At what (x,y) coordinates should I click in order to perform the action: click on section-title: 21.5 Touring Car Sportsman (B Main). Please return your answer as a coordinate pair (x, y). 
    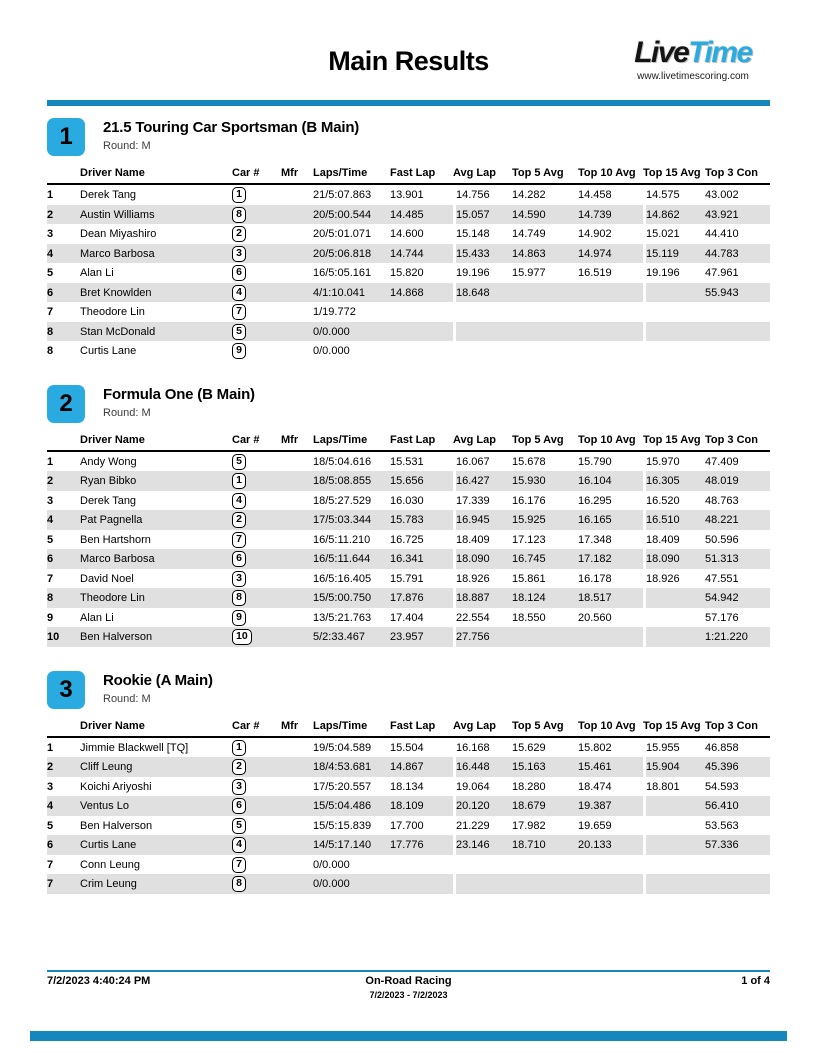
    Looking at the image, I should click on (231, 127).